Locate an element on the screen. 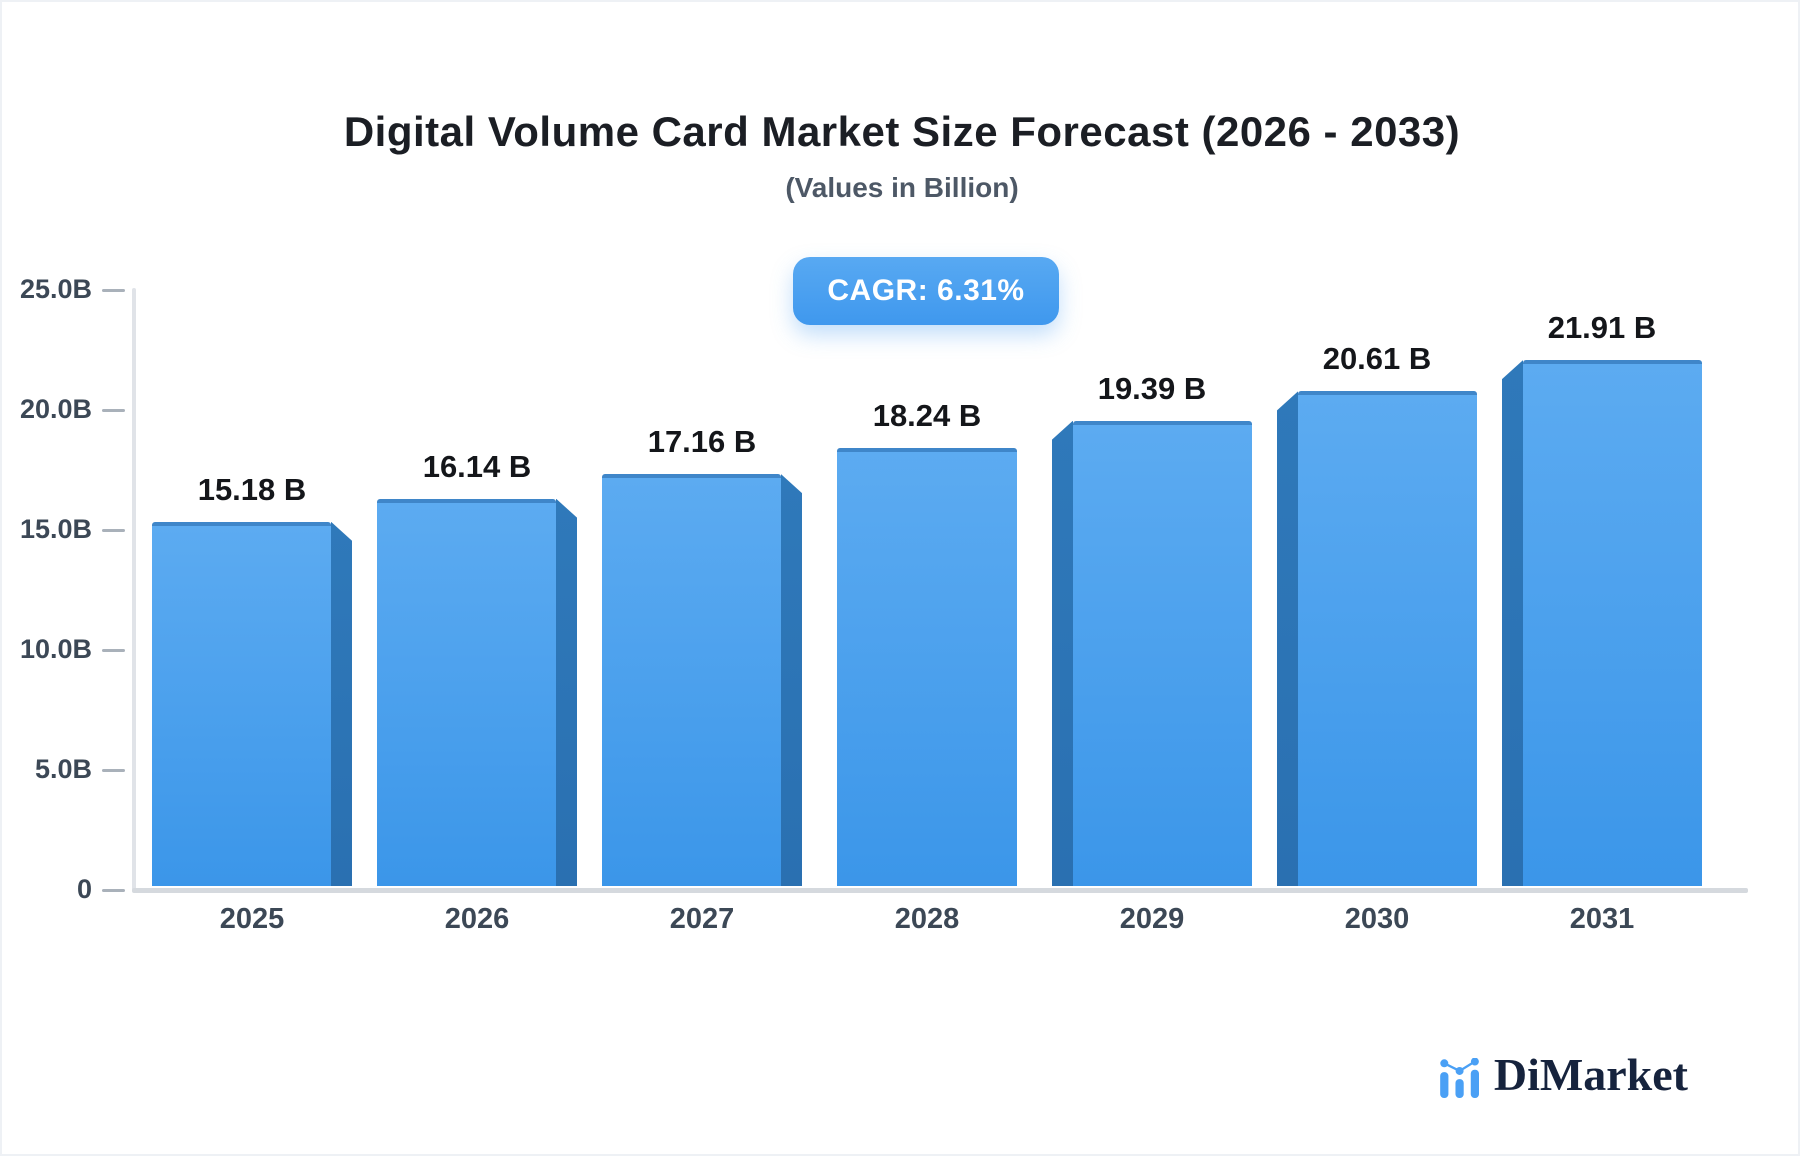 This screenshot has height=1156, width=1800. bar-2028: 18.24 B is located at coordinates (927, 642).